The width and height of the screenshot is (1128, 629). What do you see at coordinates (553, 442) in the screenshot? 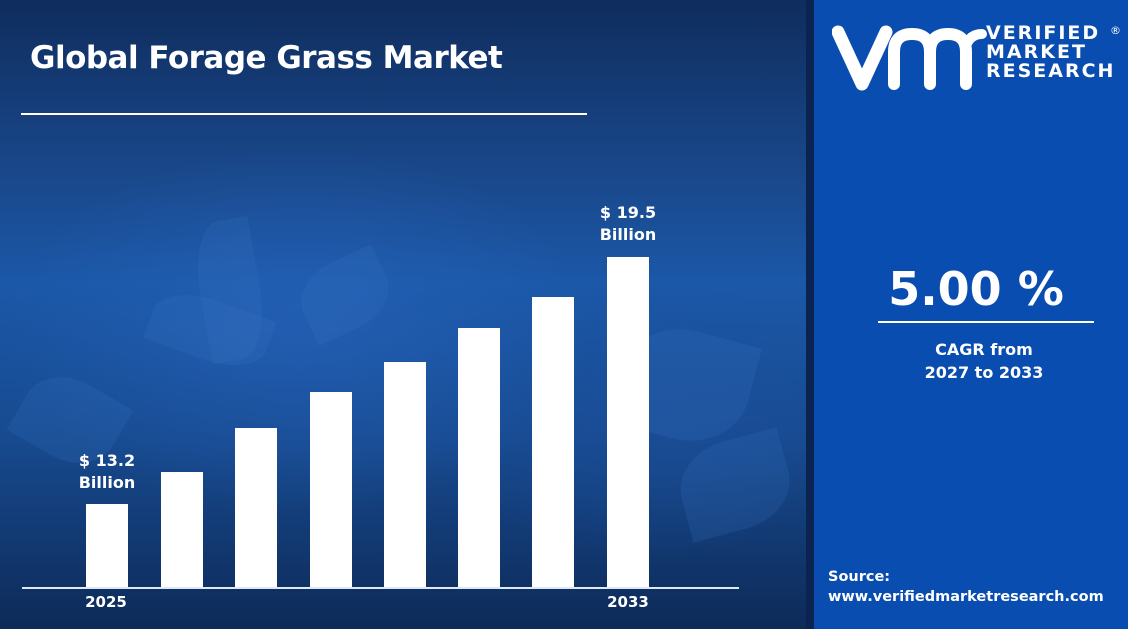
I see `bar-2031` at bounding box center [553, 442].